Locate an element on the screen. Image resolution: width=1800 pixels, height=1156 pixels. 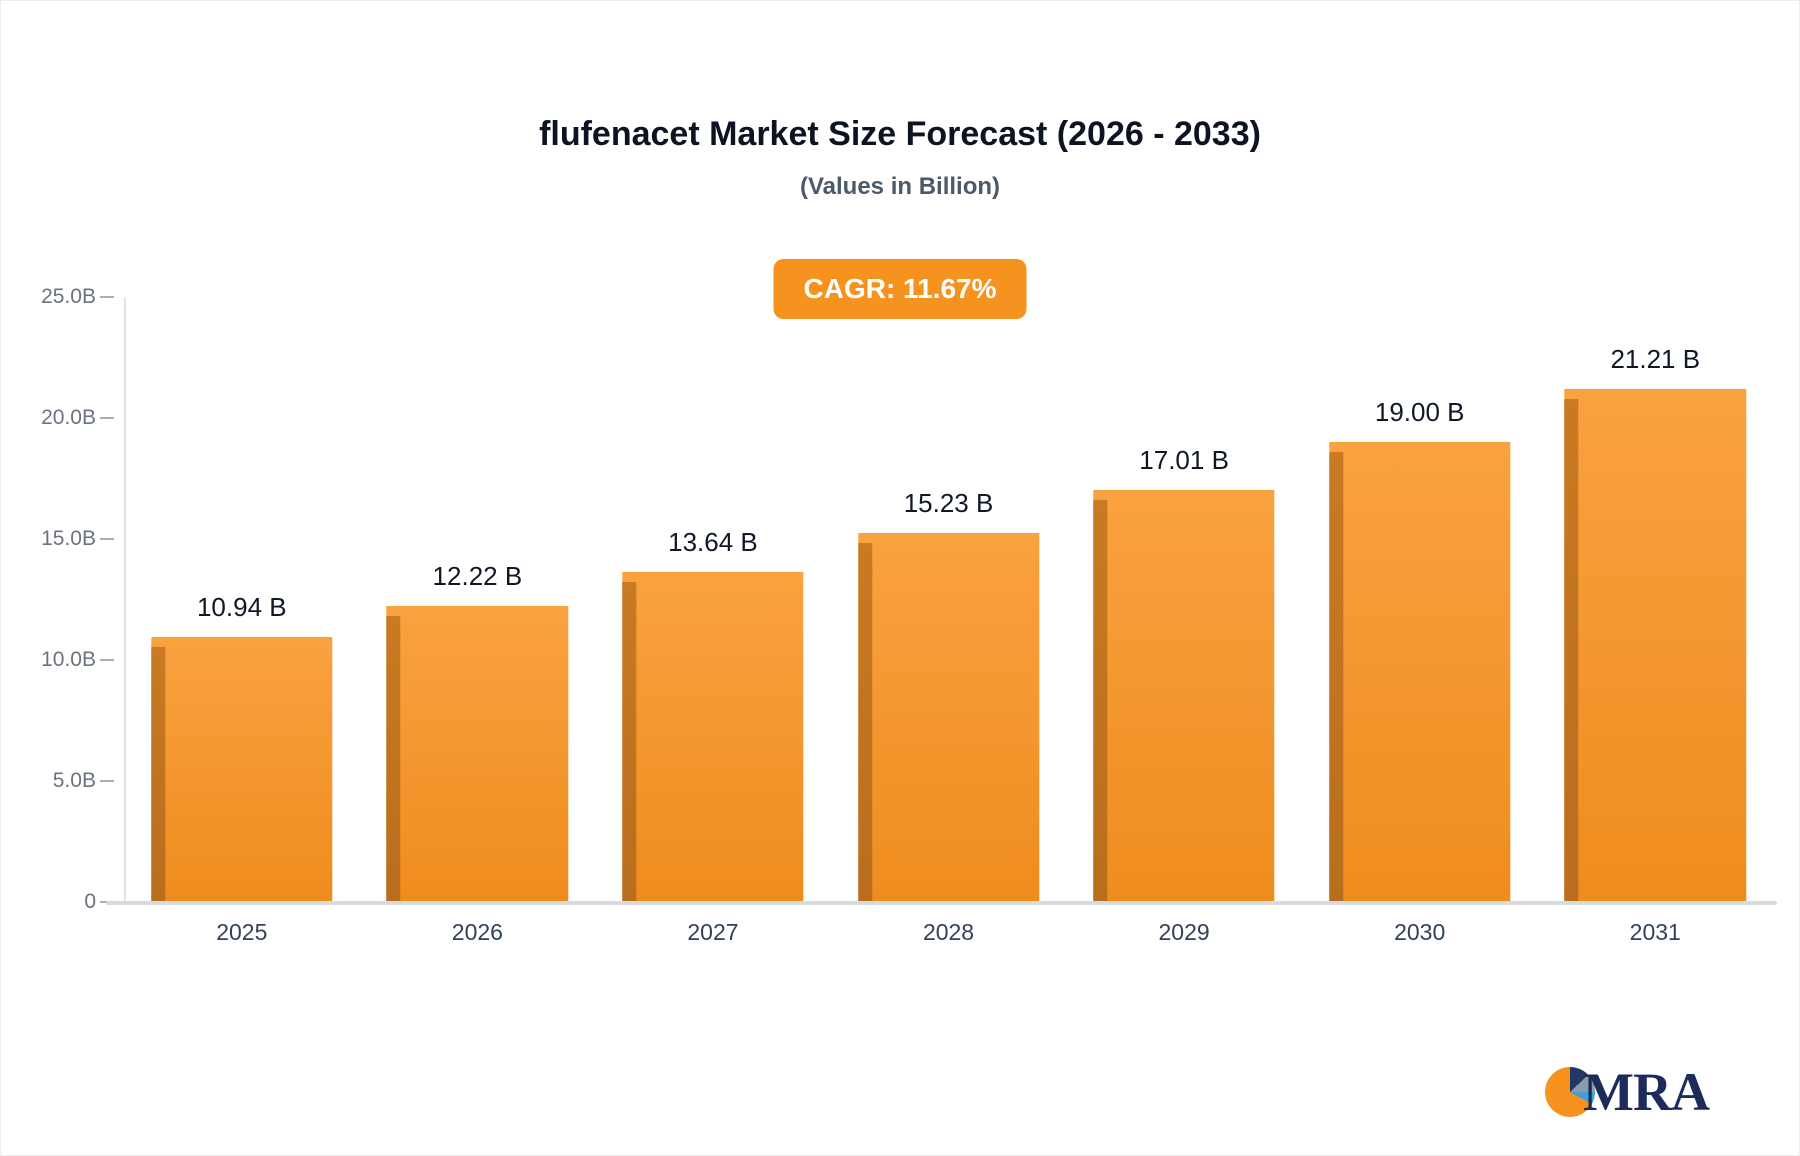
bar-slot: 15.23 B is located at coordinates (949, 599).